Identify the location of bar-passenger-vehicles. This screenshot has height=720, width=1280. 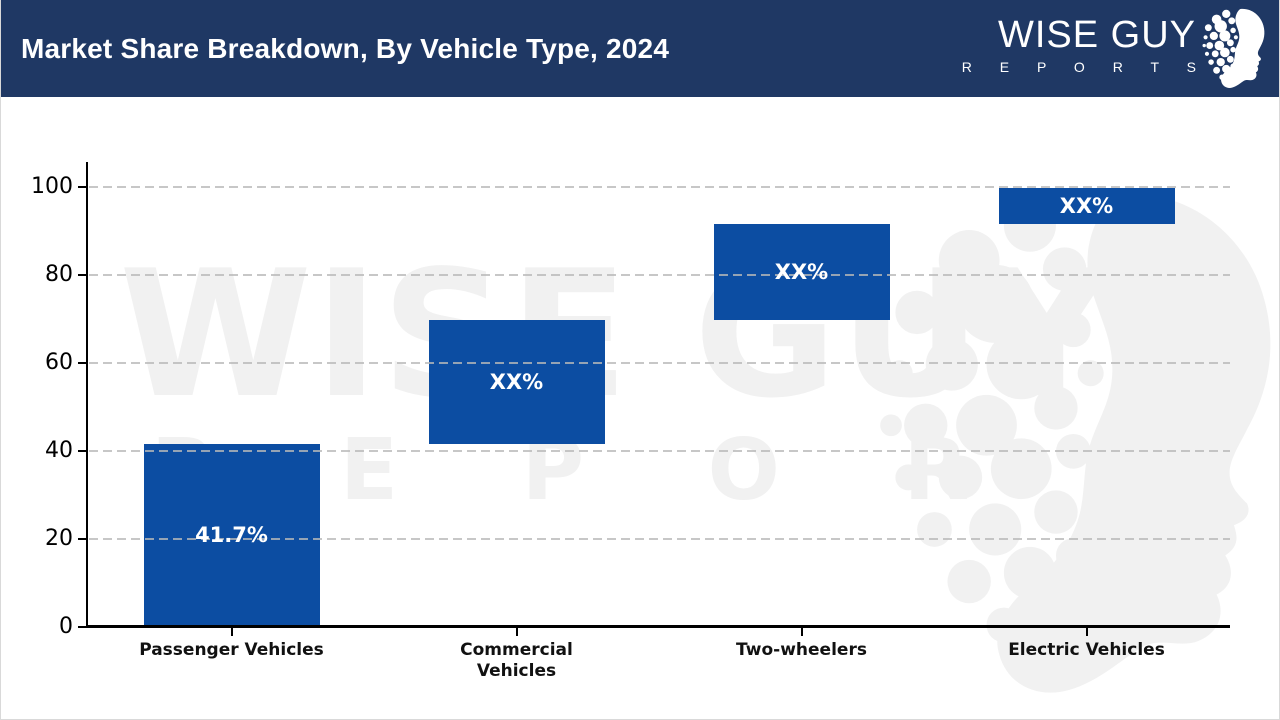
(231, 535).